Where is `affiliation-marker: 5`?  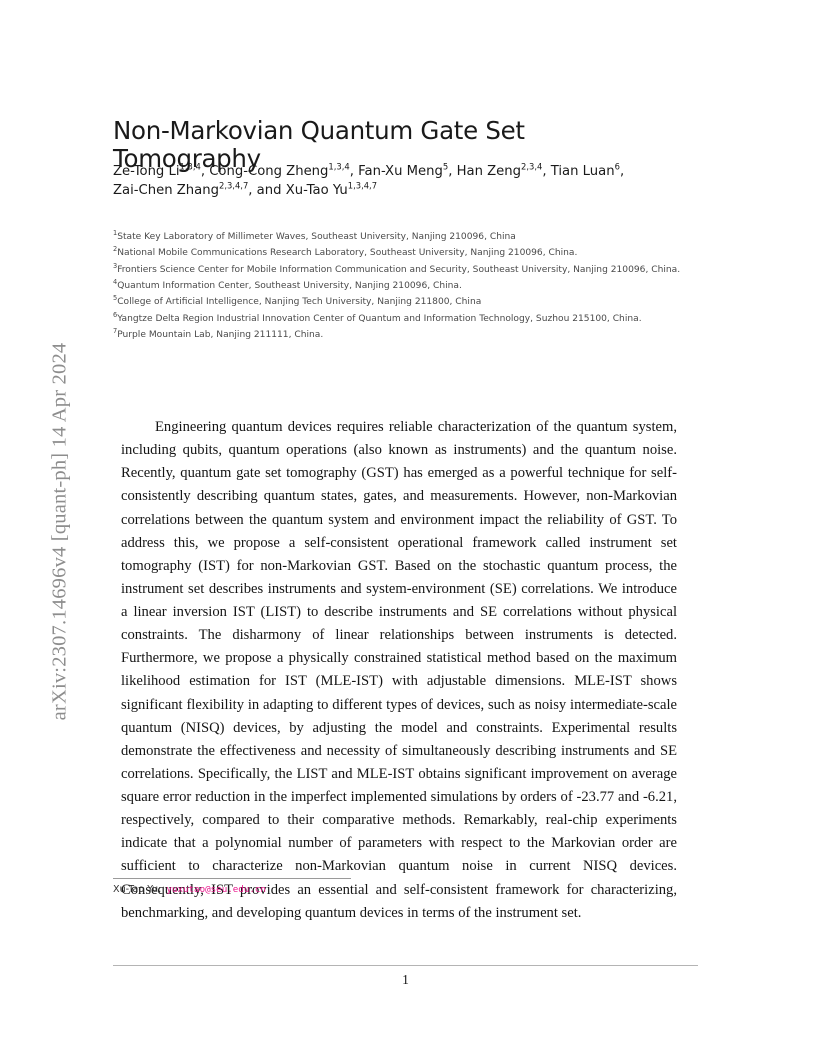 affiliation-marker: 5 is located at coordinates (115, 298).